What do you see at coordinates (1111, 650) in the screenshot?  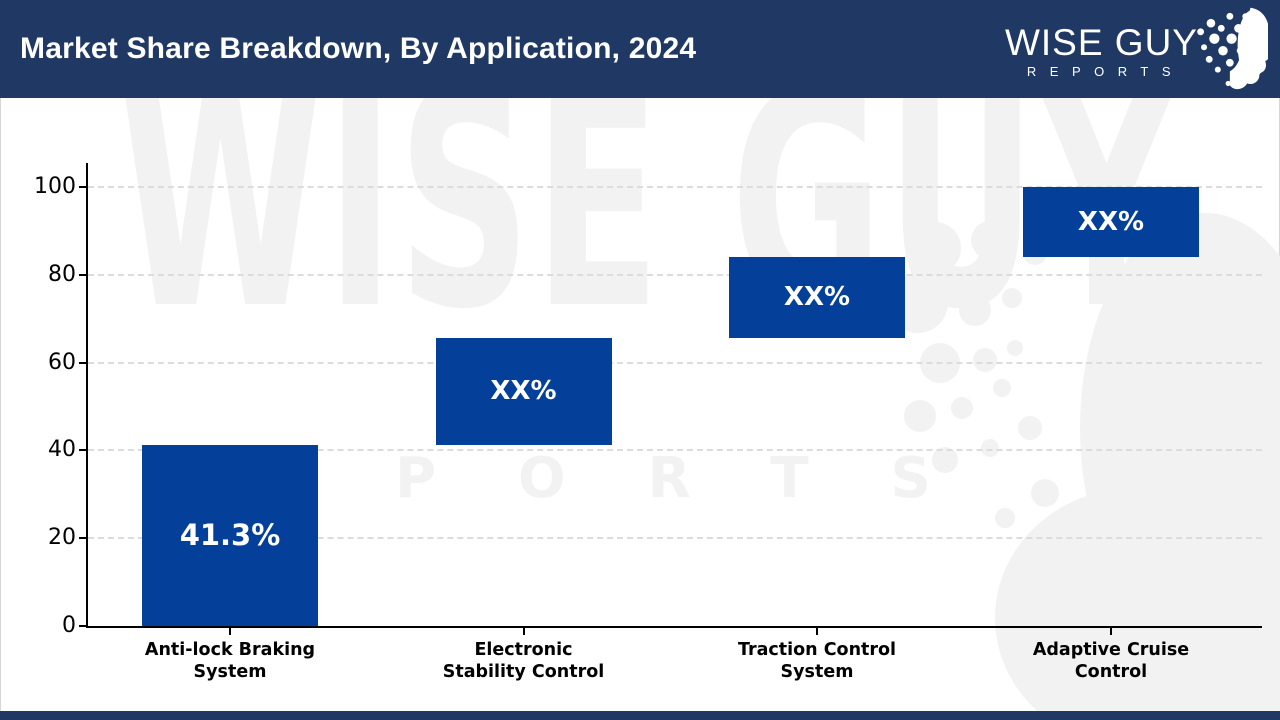 I see `x-category-label-line: Adaptive Cruise` at bounding box center [1111, 650].